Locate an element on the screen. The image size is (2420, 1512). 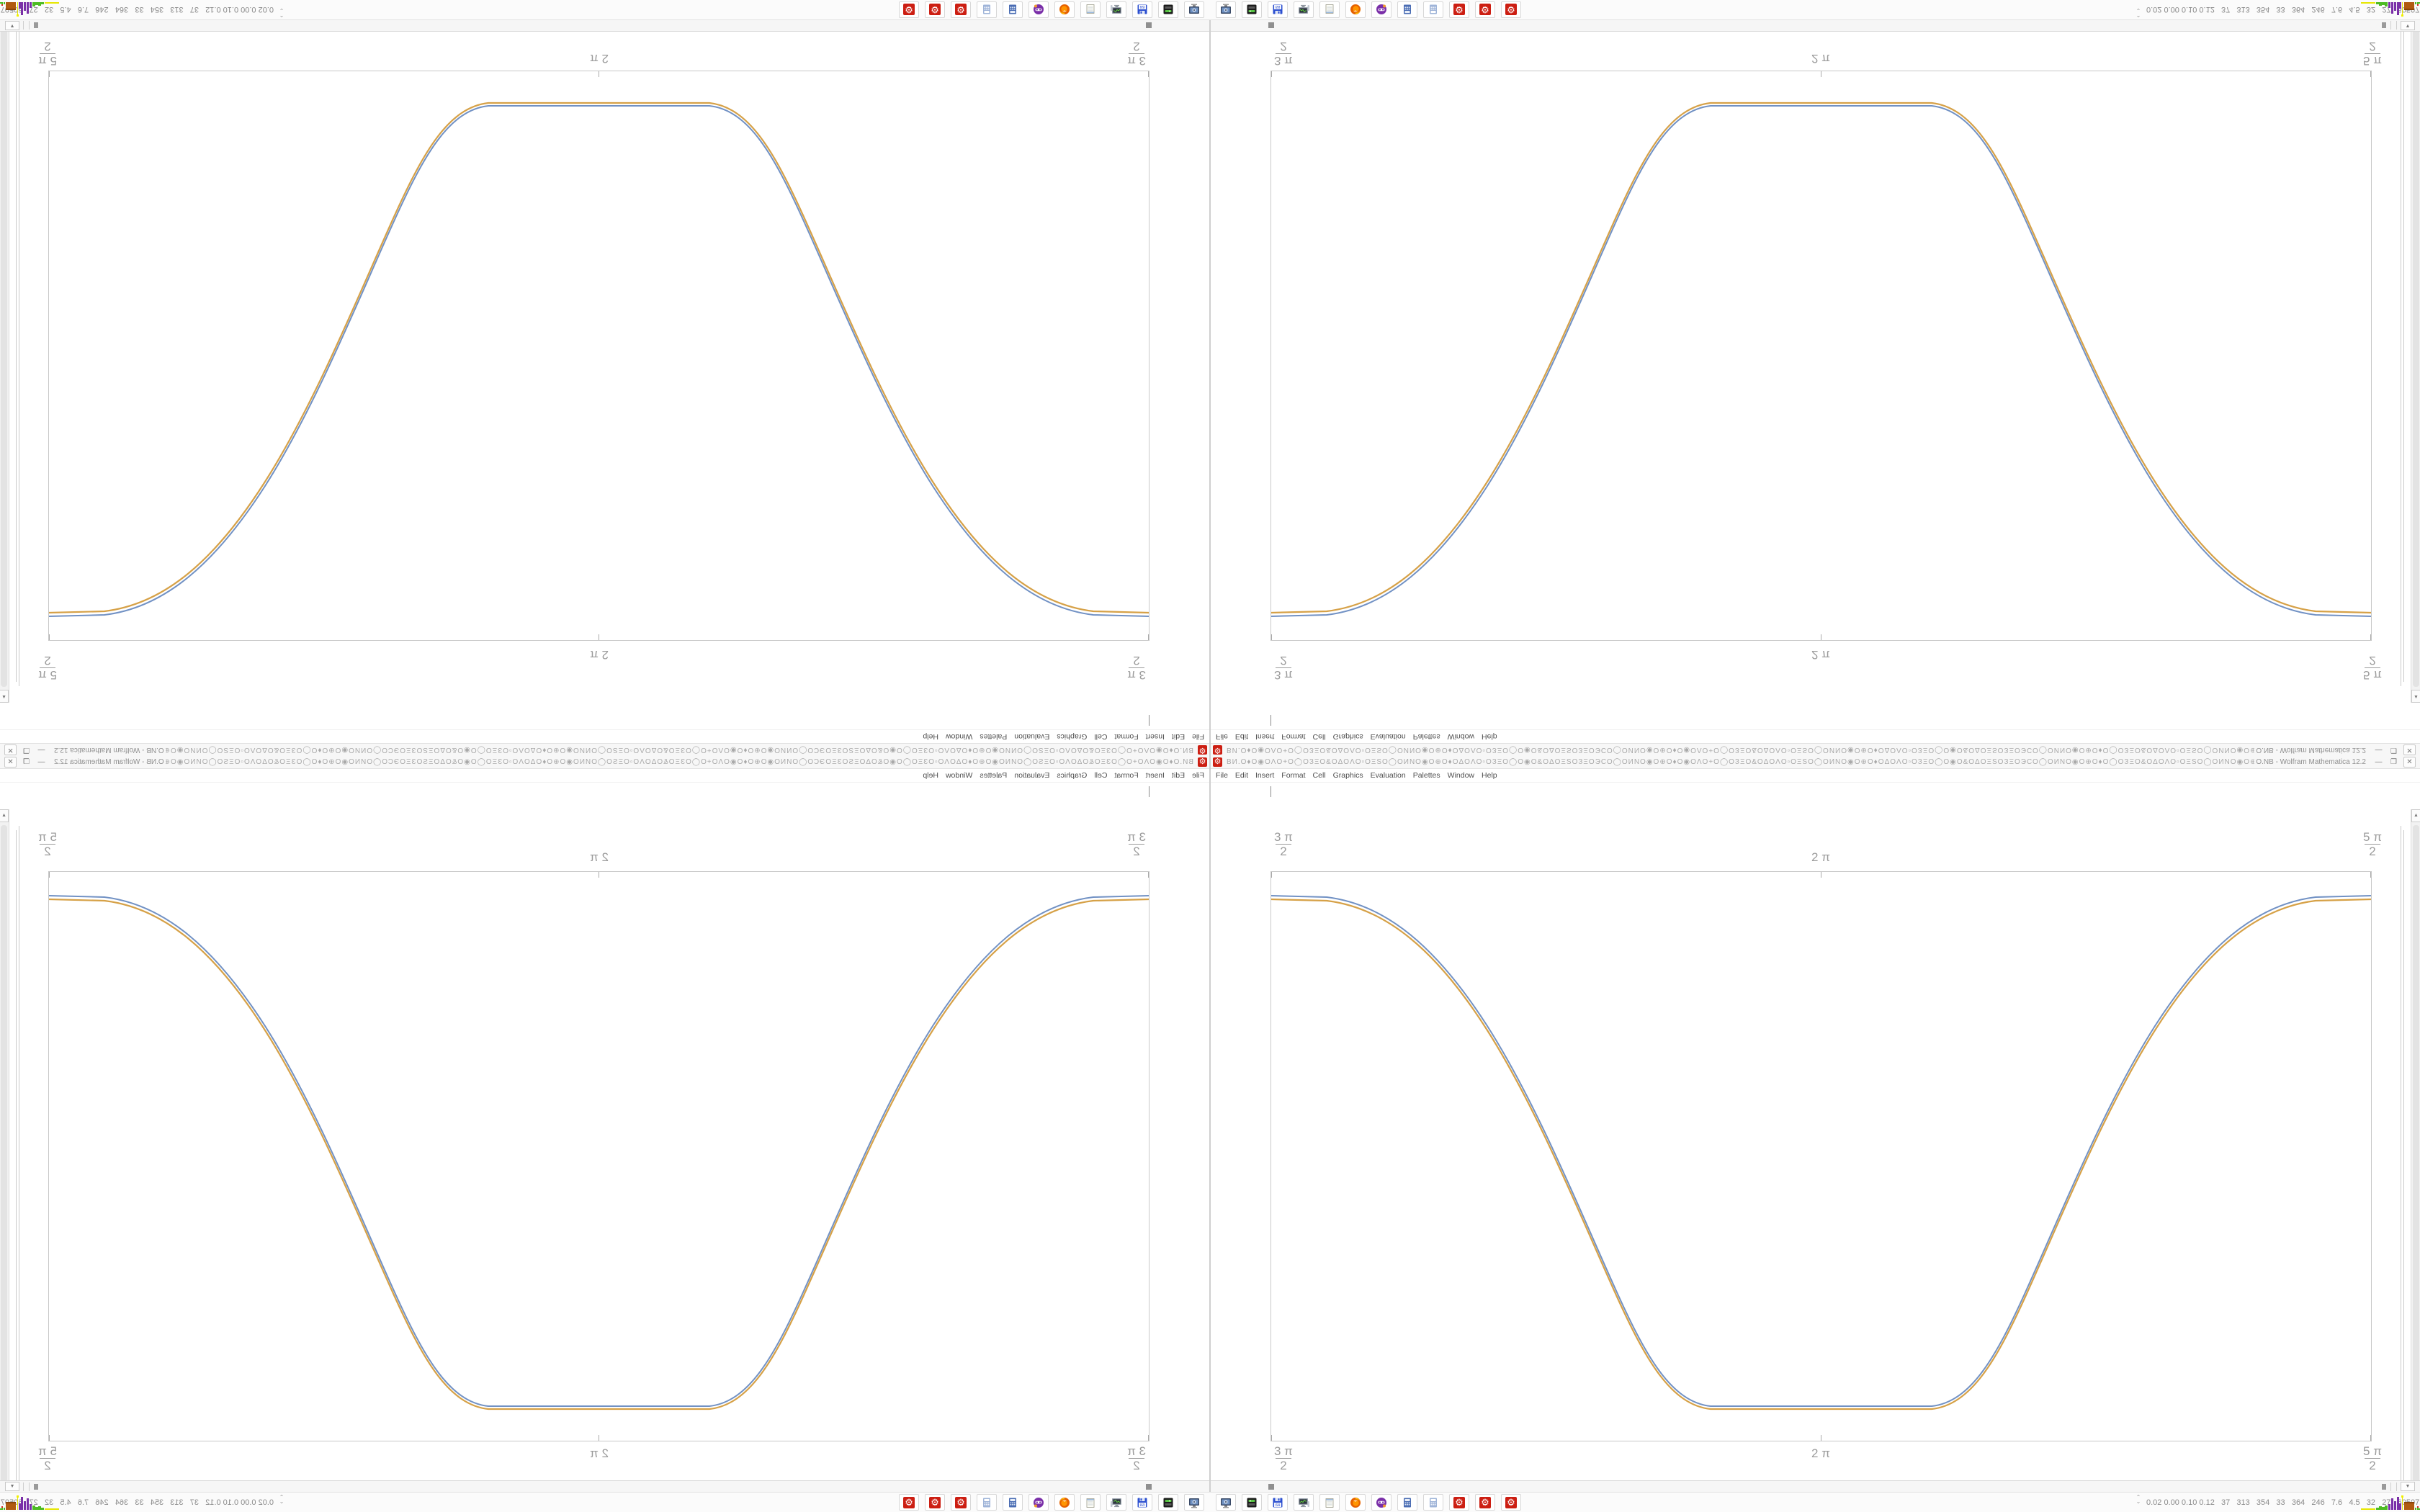
resize-grip is located at coordinates (36, 1487).